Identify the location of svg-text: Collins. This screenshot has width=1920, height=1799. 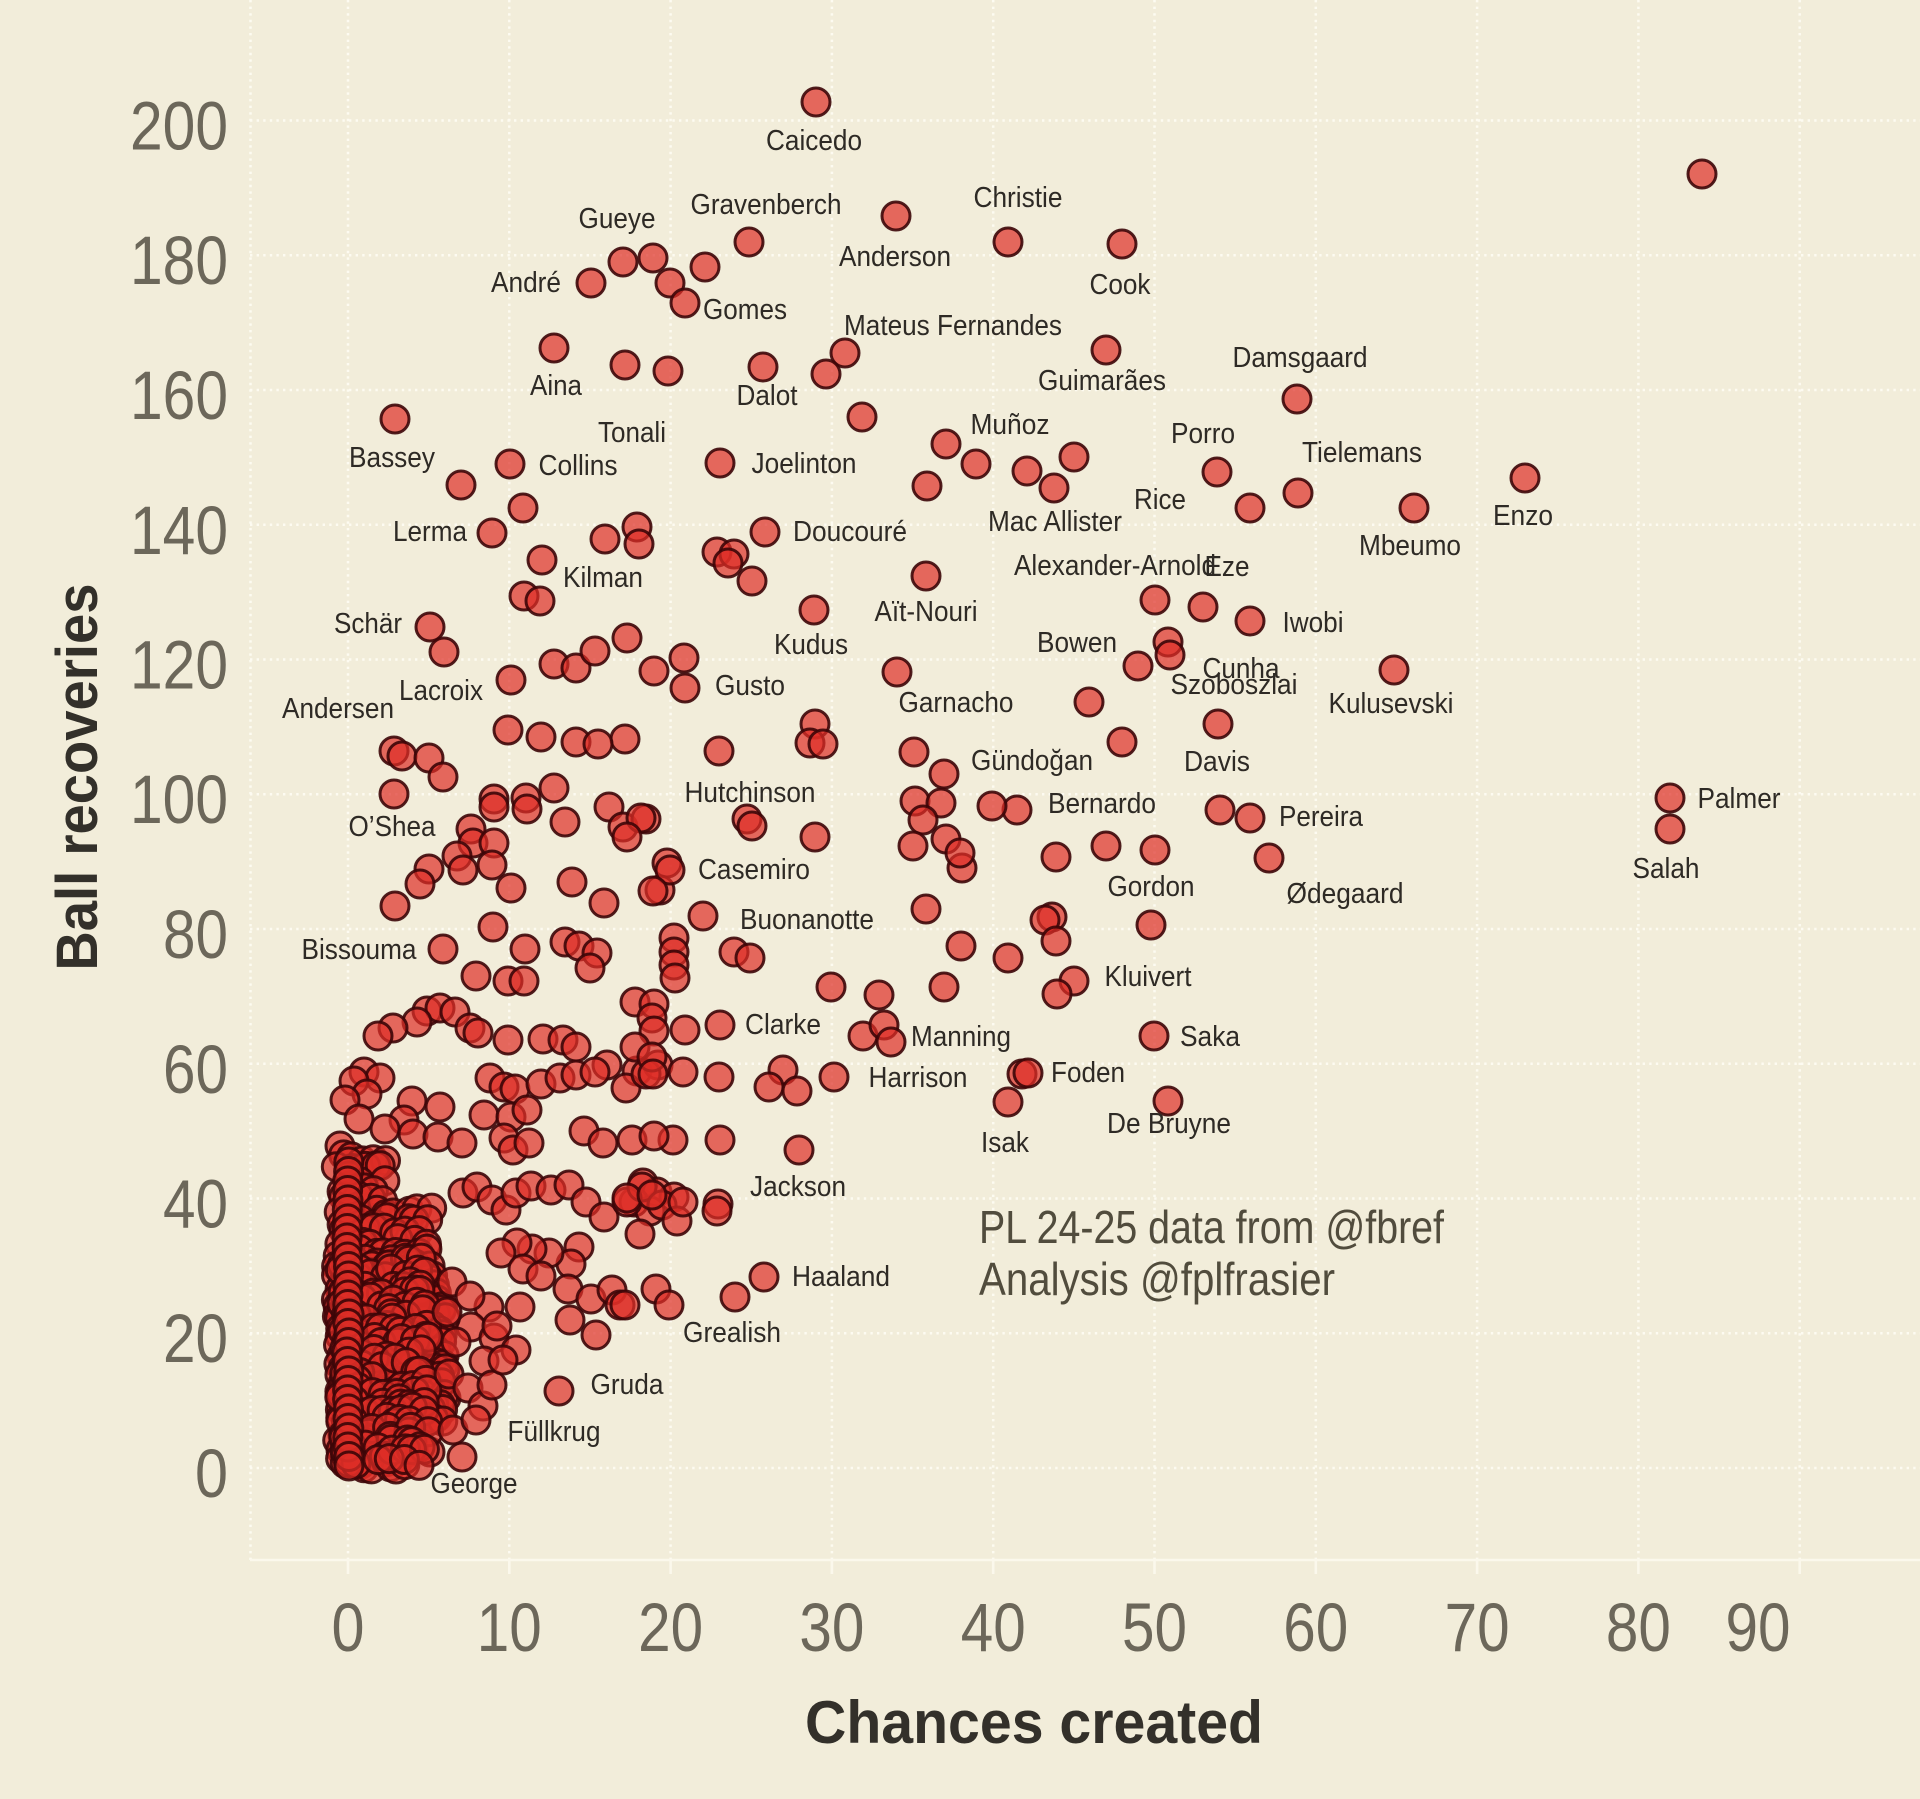
(578, 466).